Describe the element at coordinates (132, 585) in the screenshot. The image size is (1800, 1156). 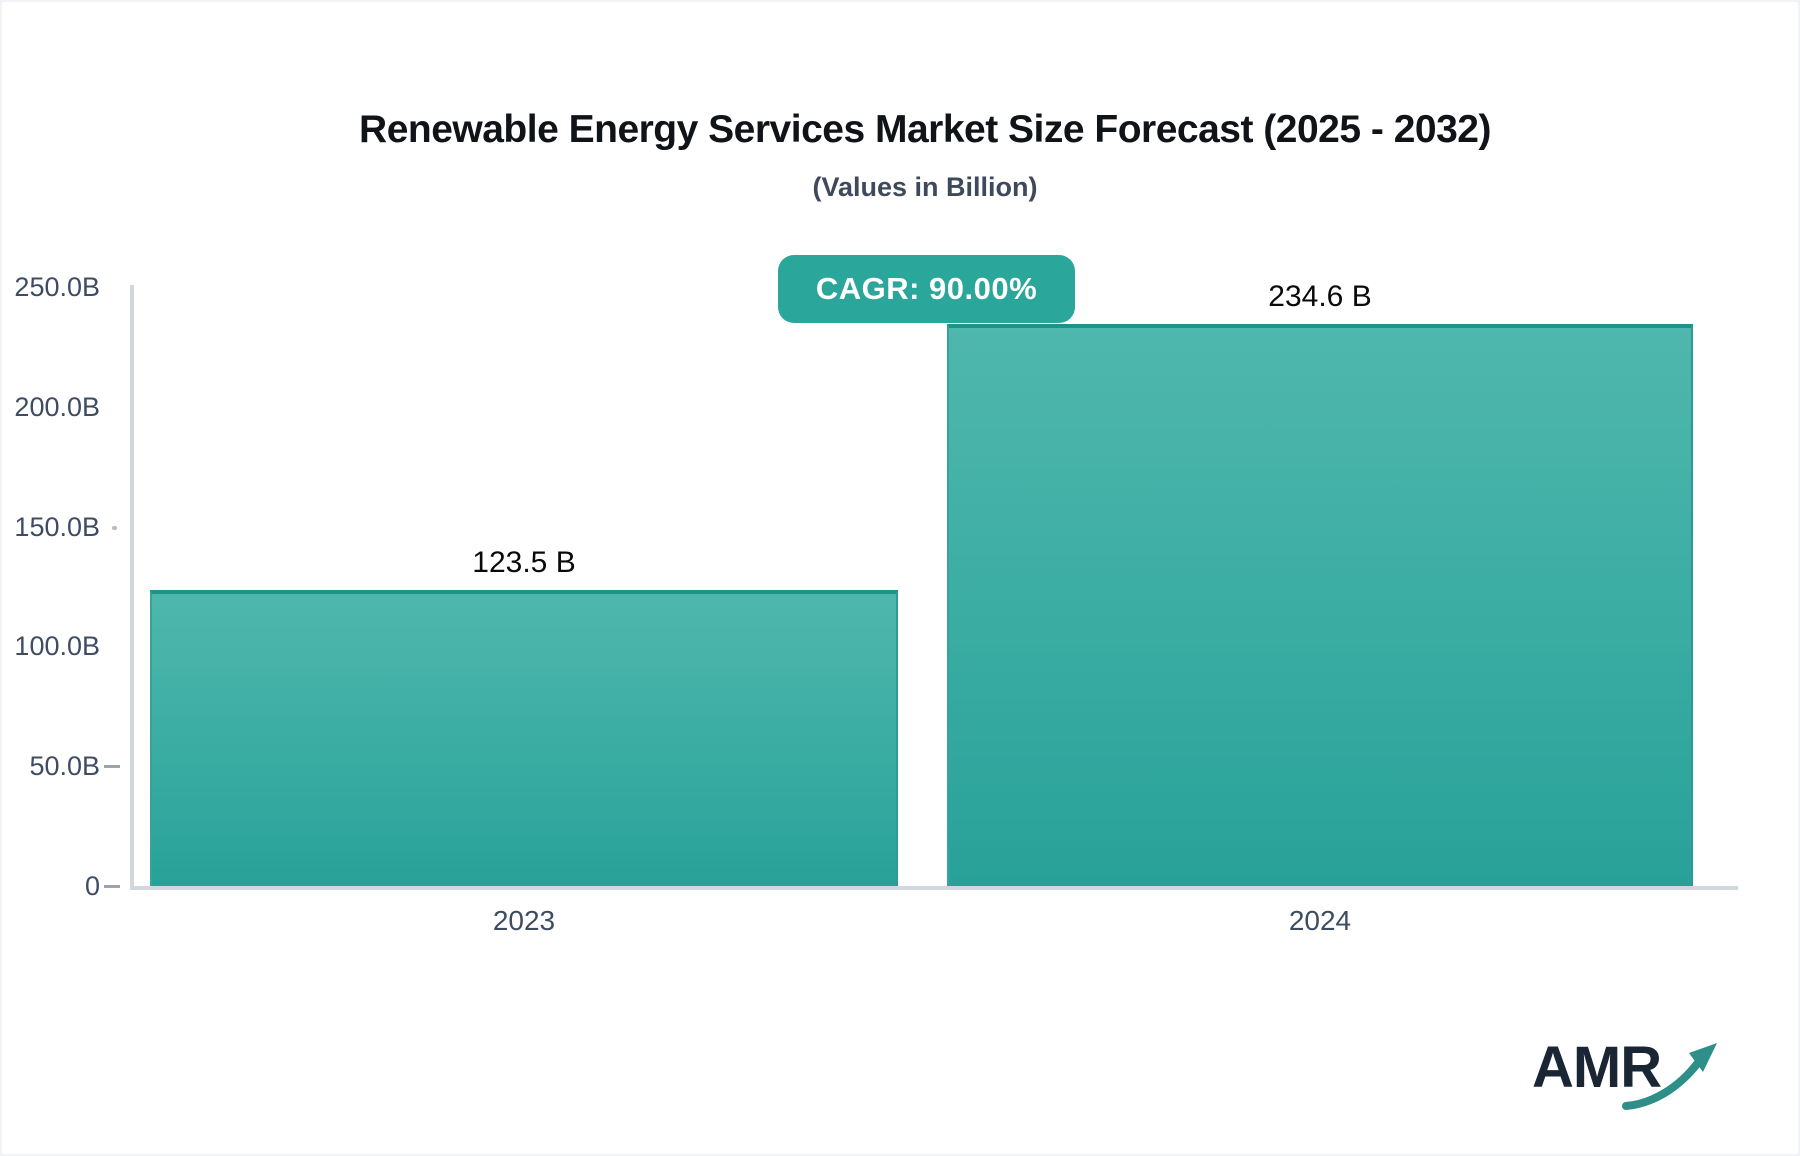
I see `y-axis-line` at that location.